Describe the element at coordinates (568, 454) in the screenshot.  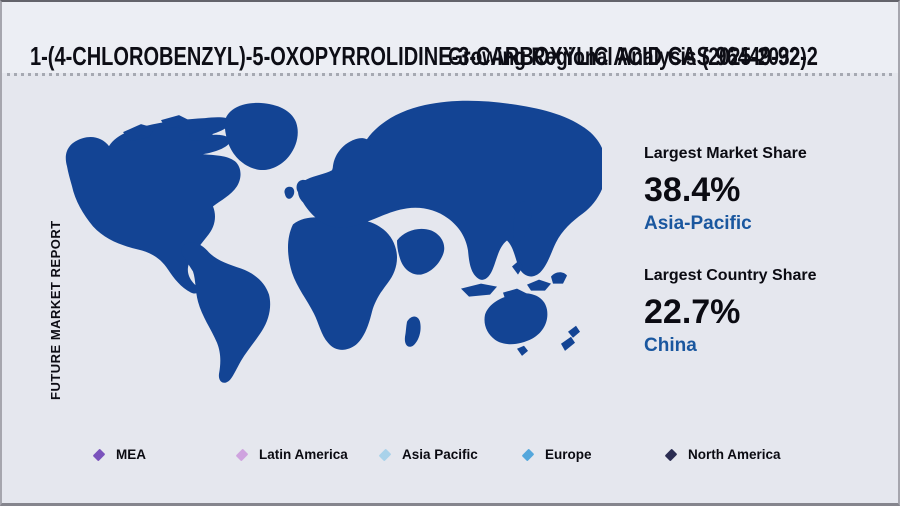
I see `legend-label-europe: Europe` at that location.